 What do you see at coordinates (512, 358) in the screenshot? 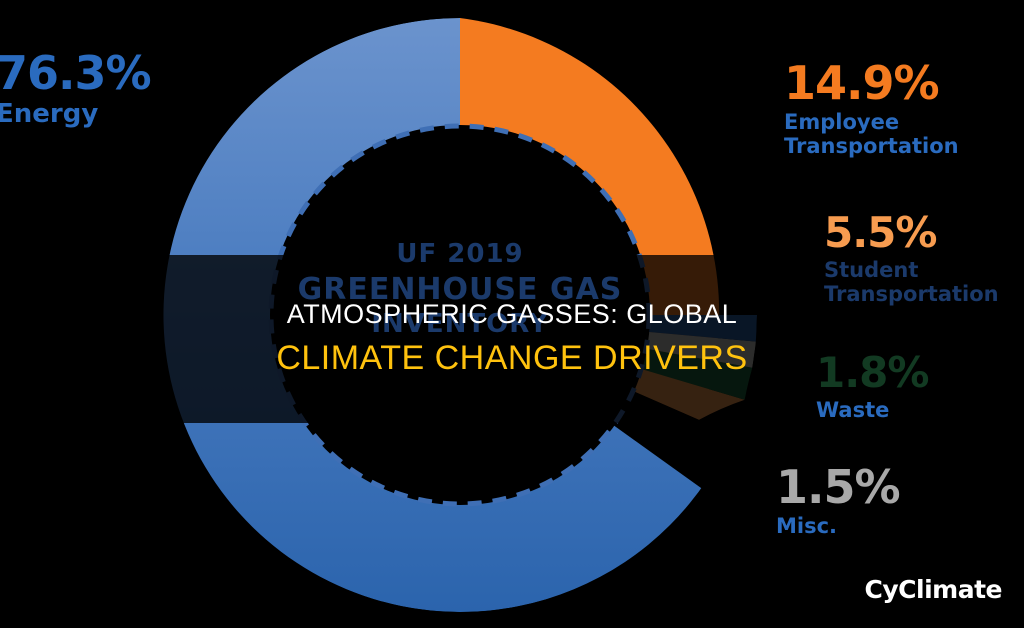
I see `caption-line2: CLIMATE CHANGE DRIVERS` at bounding box center [512, 358].